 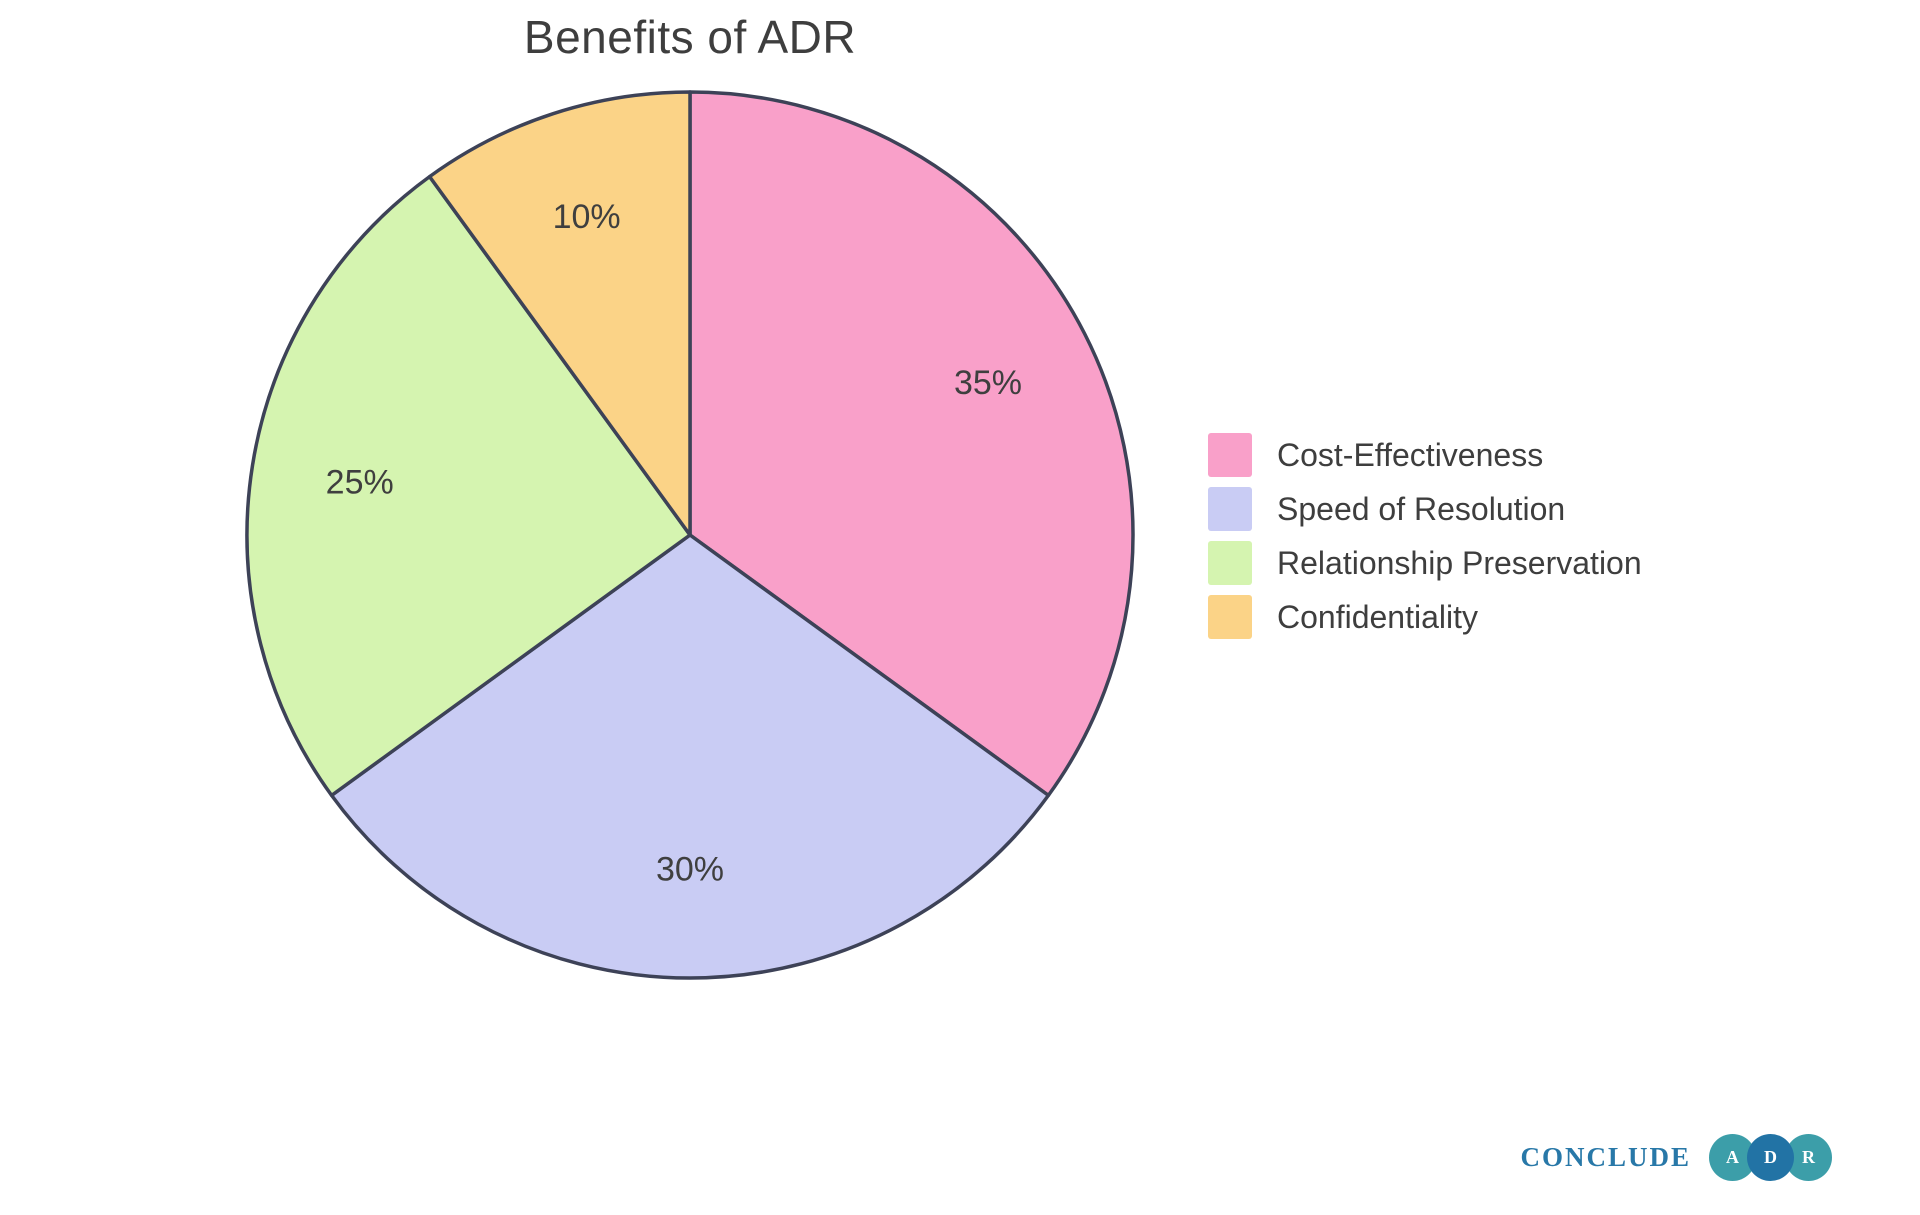 What do you see at coordinates (1421, 508) in the screenshot?
I see `legend-label: Speed of Resolution` at bounding box center [1421, 508].